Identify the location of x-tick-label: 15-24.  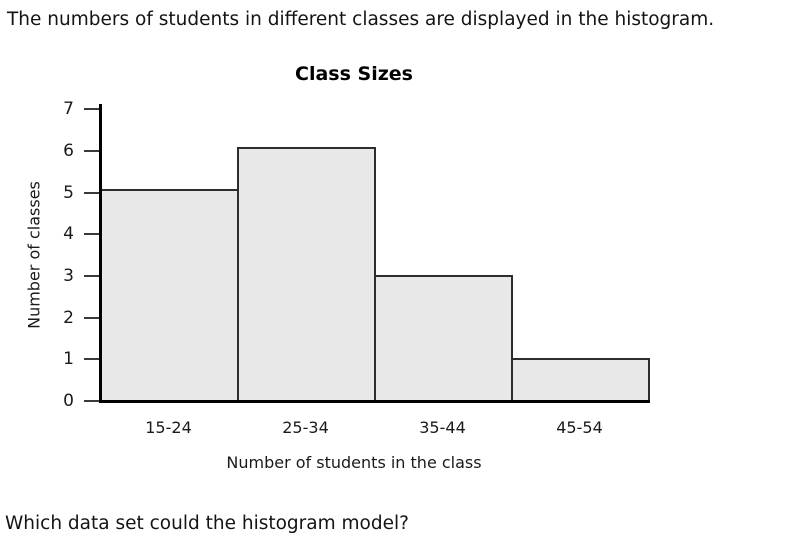
(168, 427).